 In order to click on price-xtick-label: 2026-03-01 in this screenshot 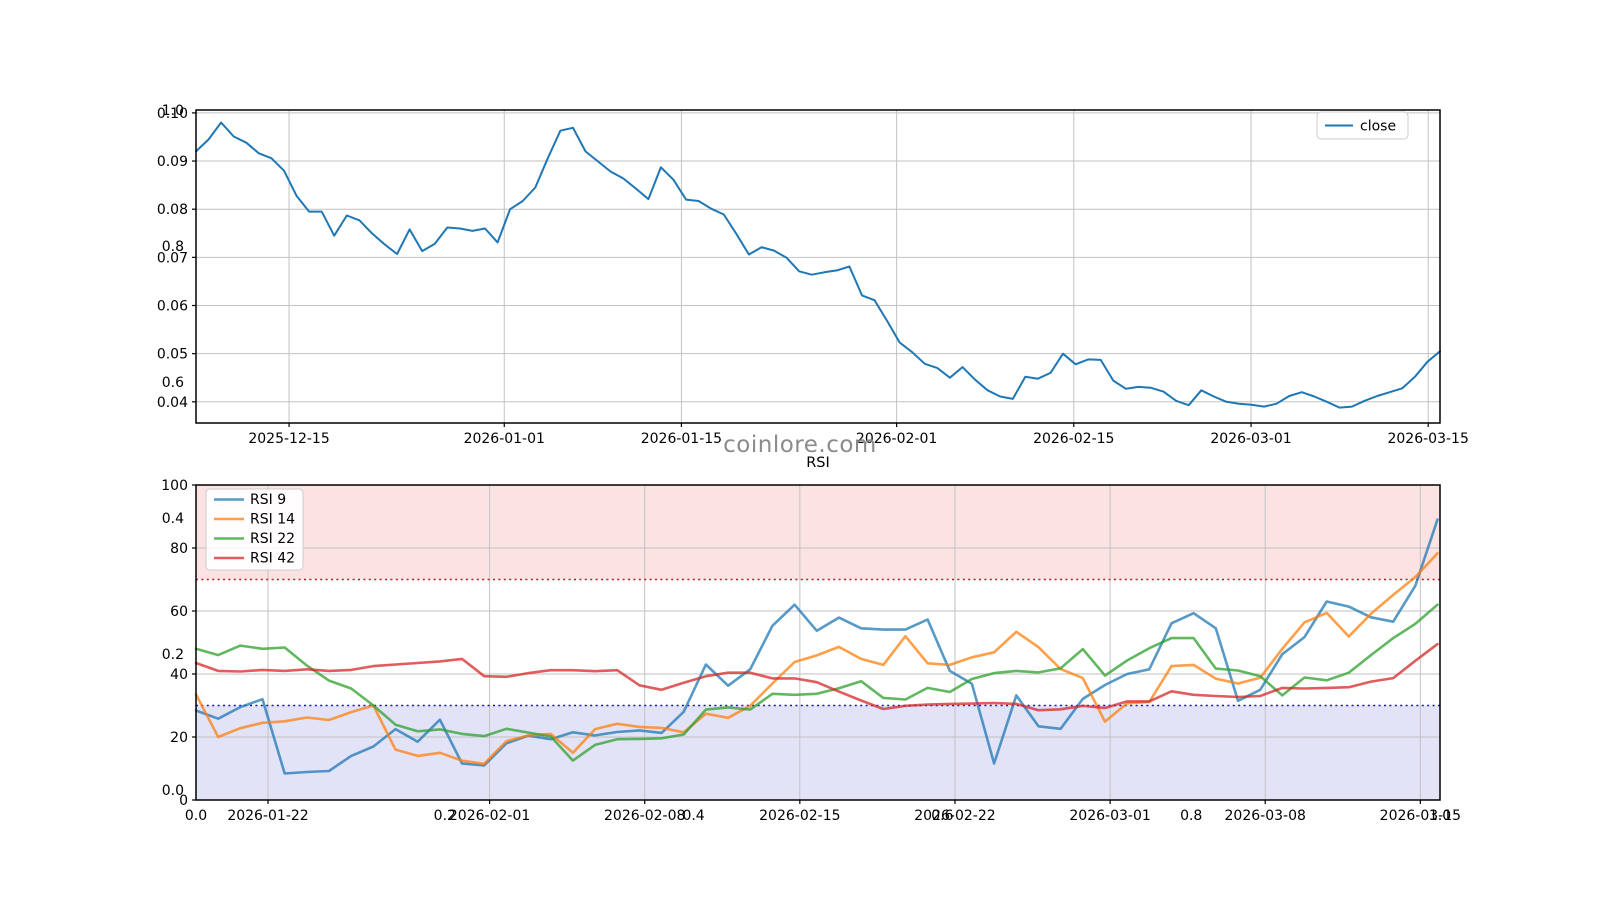, I will do `click(1250, 439)`.